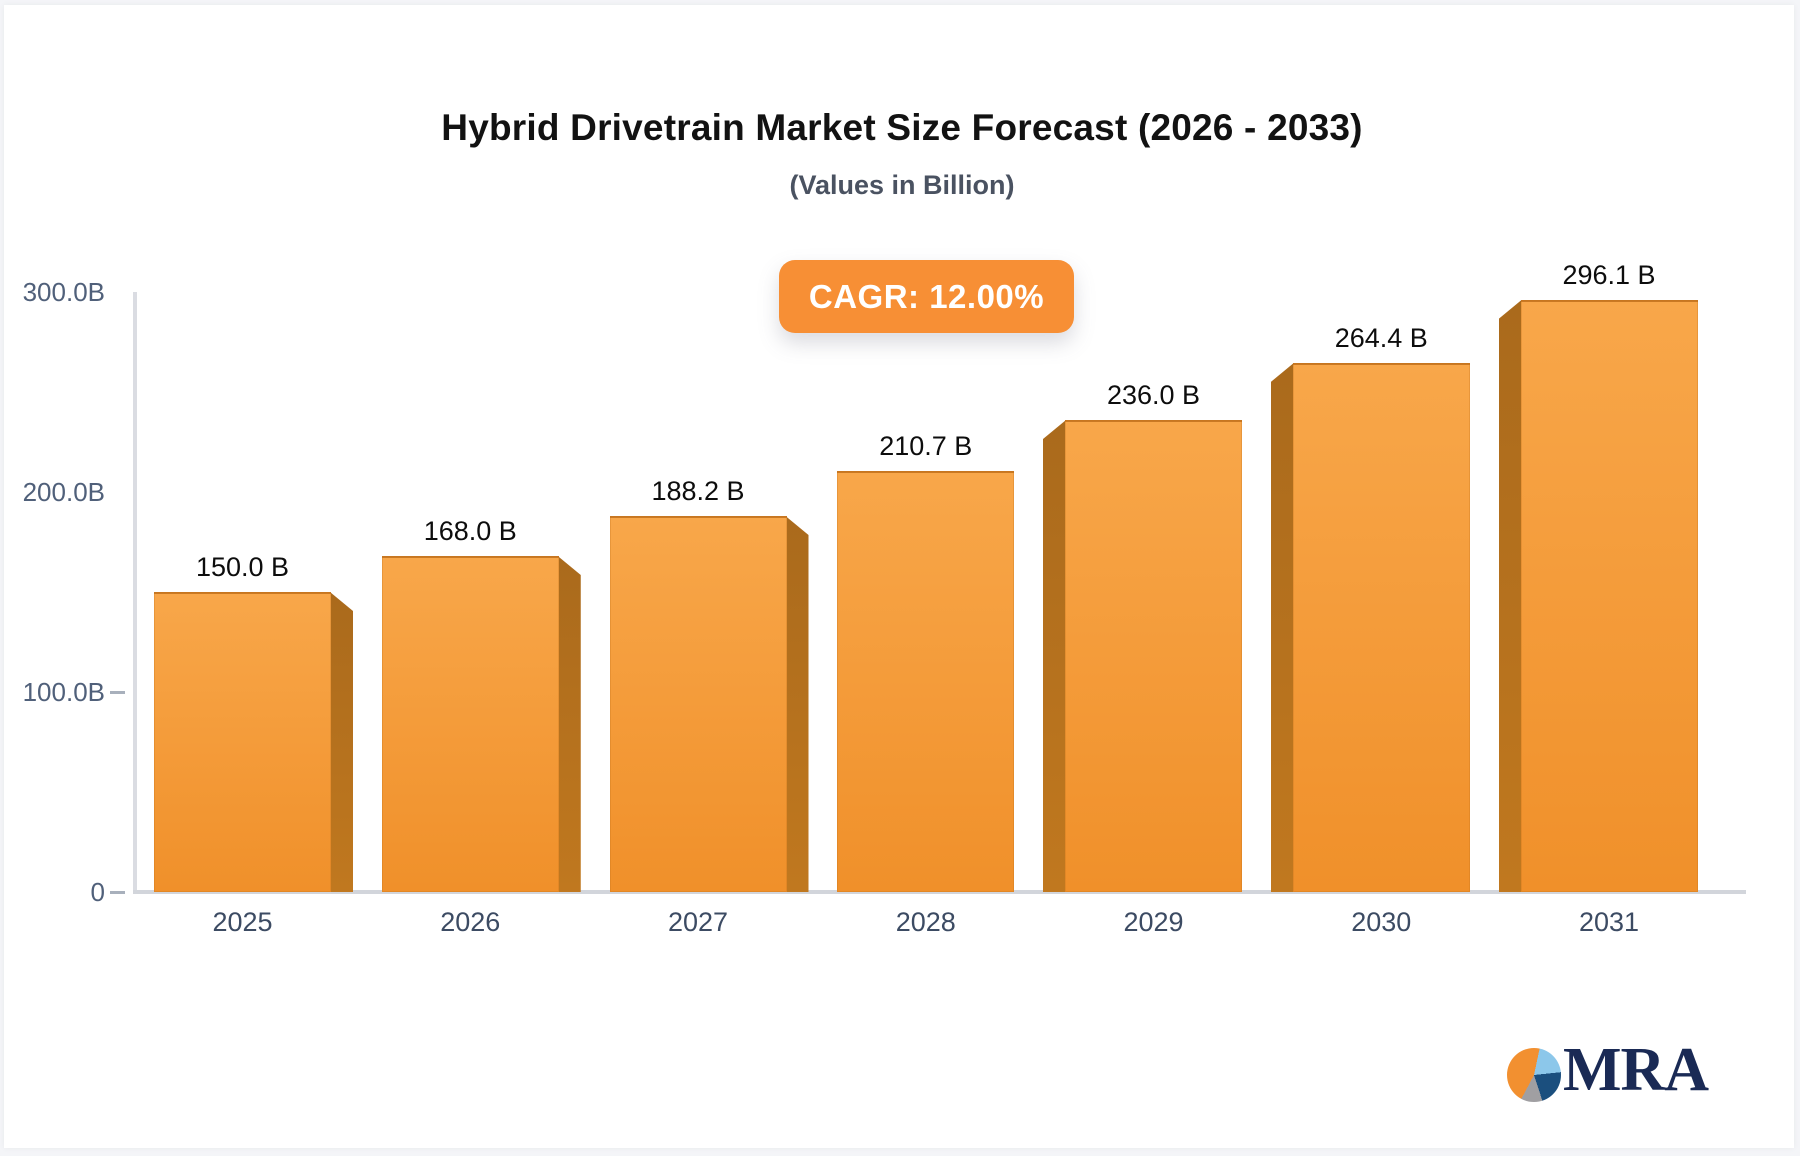 The image size is (1800, 1156). What do you see at coordinates (698, 491) in the screenshot?
I see `bar-value-label-2027: 188.2 B` at bounding box center [698, 491].